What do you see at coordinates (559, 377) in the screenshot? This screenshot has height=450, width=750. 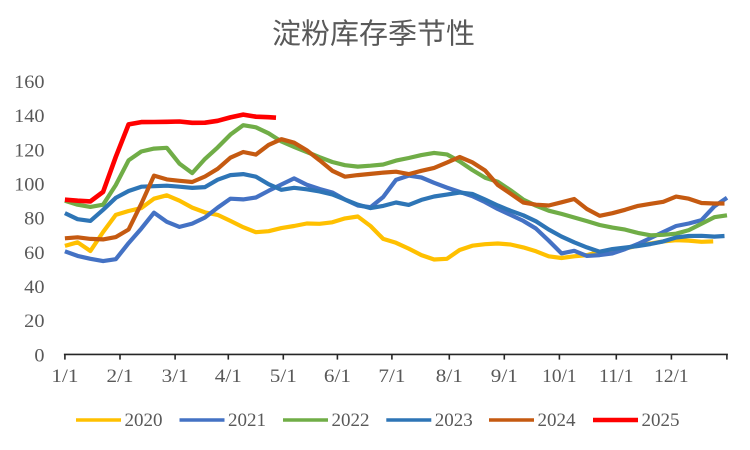 I see `svg-text: 10/1` at bounding box center [559, 377].